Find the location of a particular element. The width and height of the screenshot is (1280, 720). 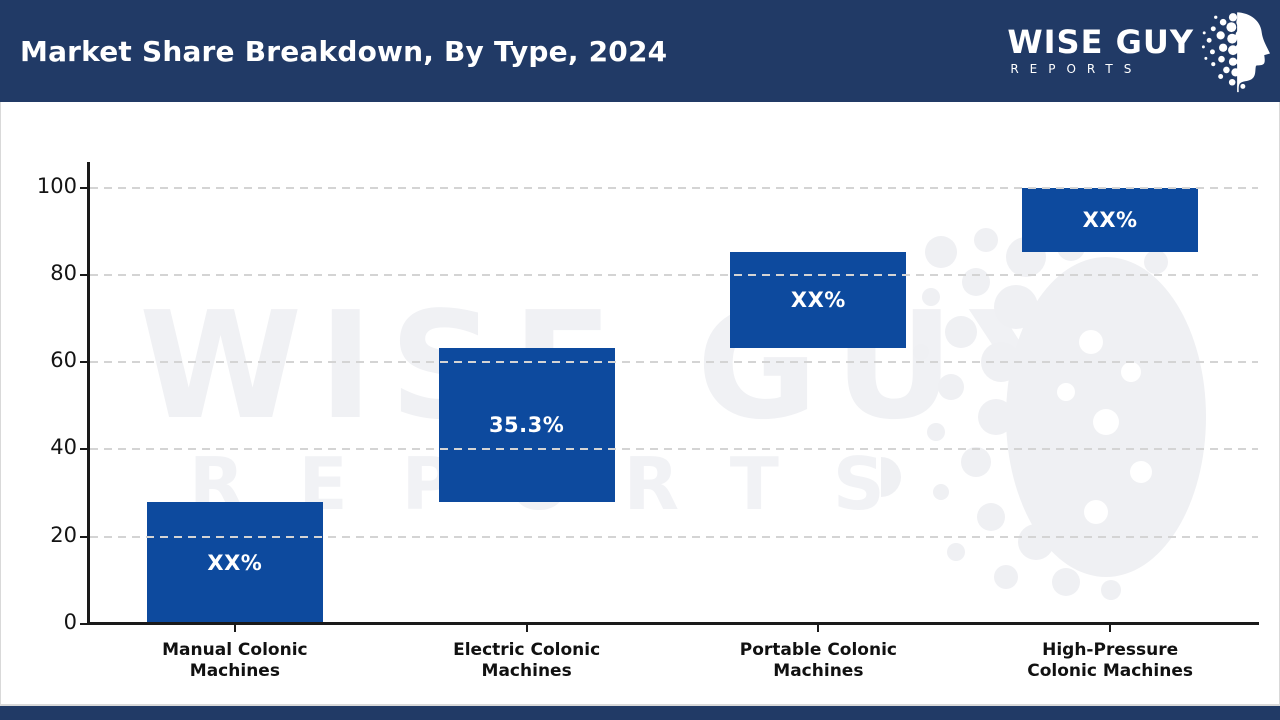

x-category-label: High-Pressure Colonic Machines is located at coordinates (1110, 661).